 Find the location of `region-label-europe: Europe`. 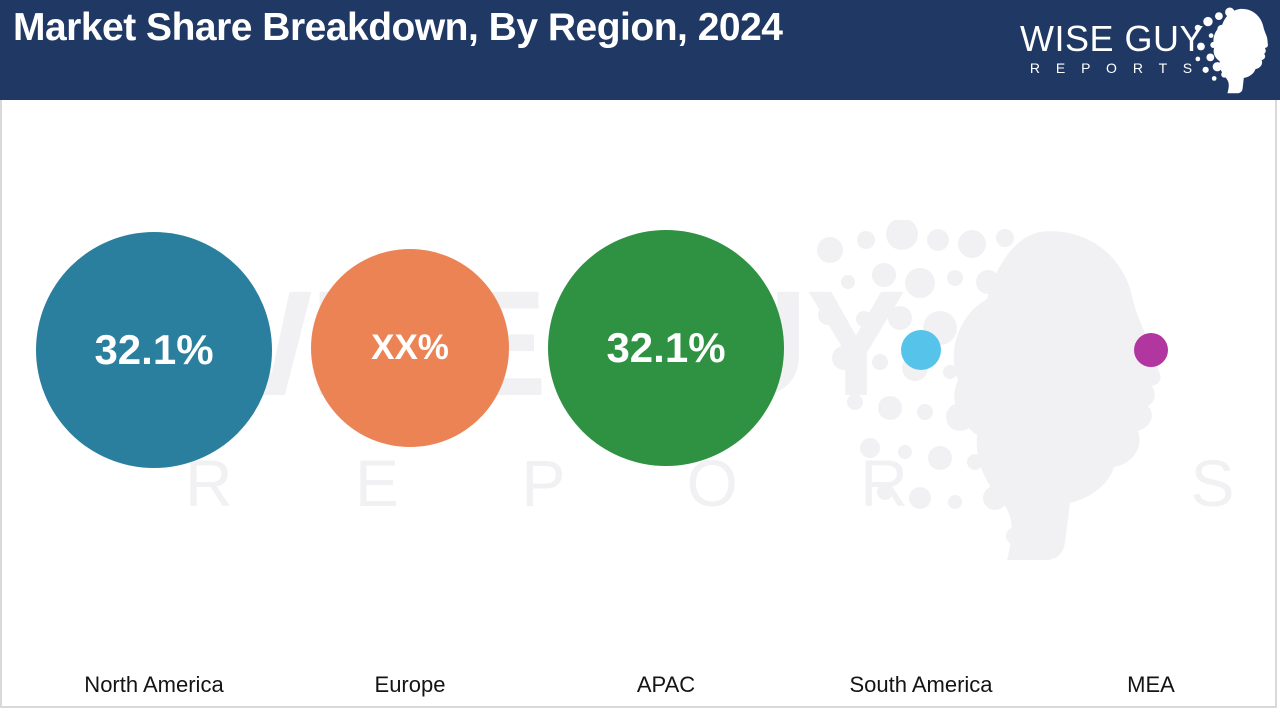

region-label-europe: Europe is located at coordinates (410, 684).